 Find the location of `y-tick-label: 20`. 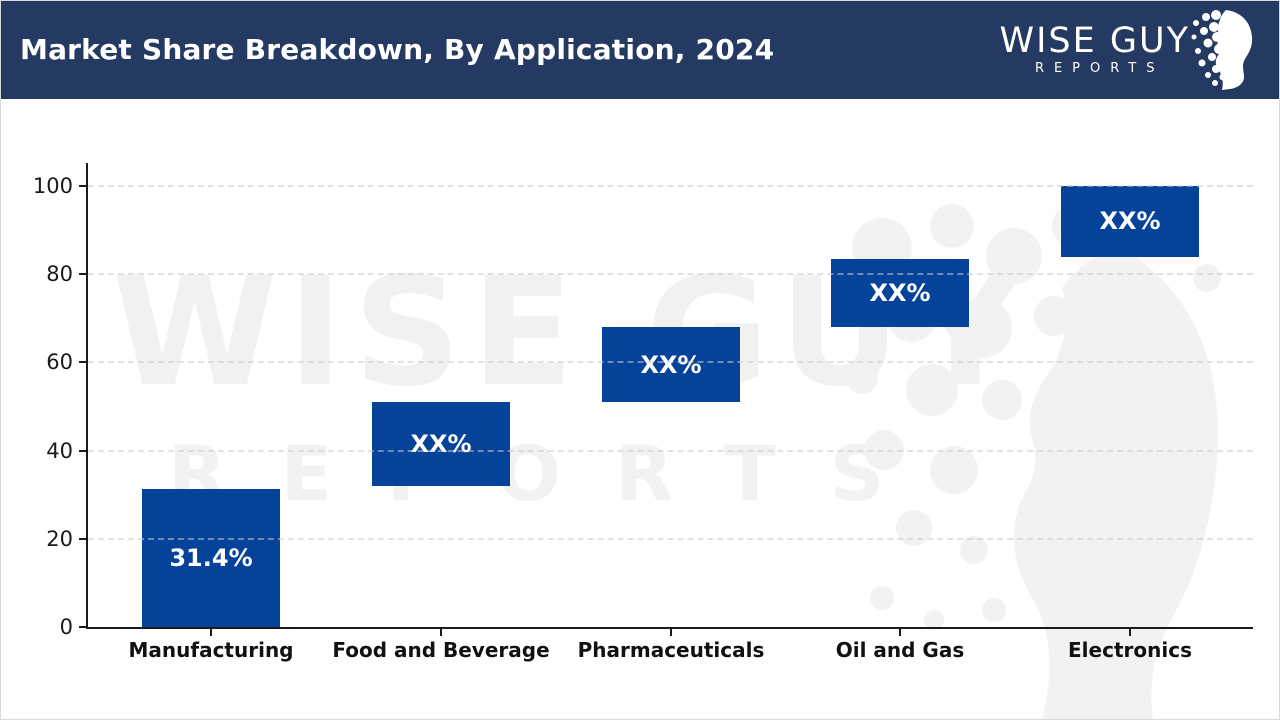

y-tick-label: 20 is located at coordinates (59, 538).